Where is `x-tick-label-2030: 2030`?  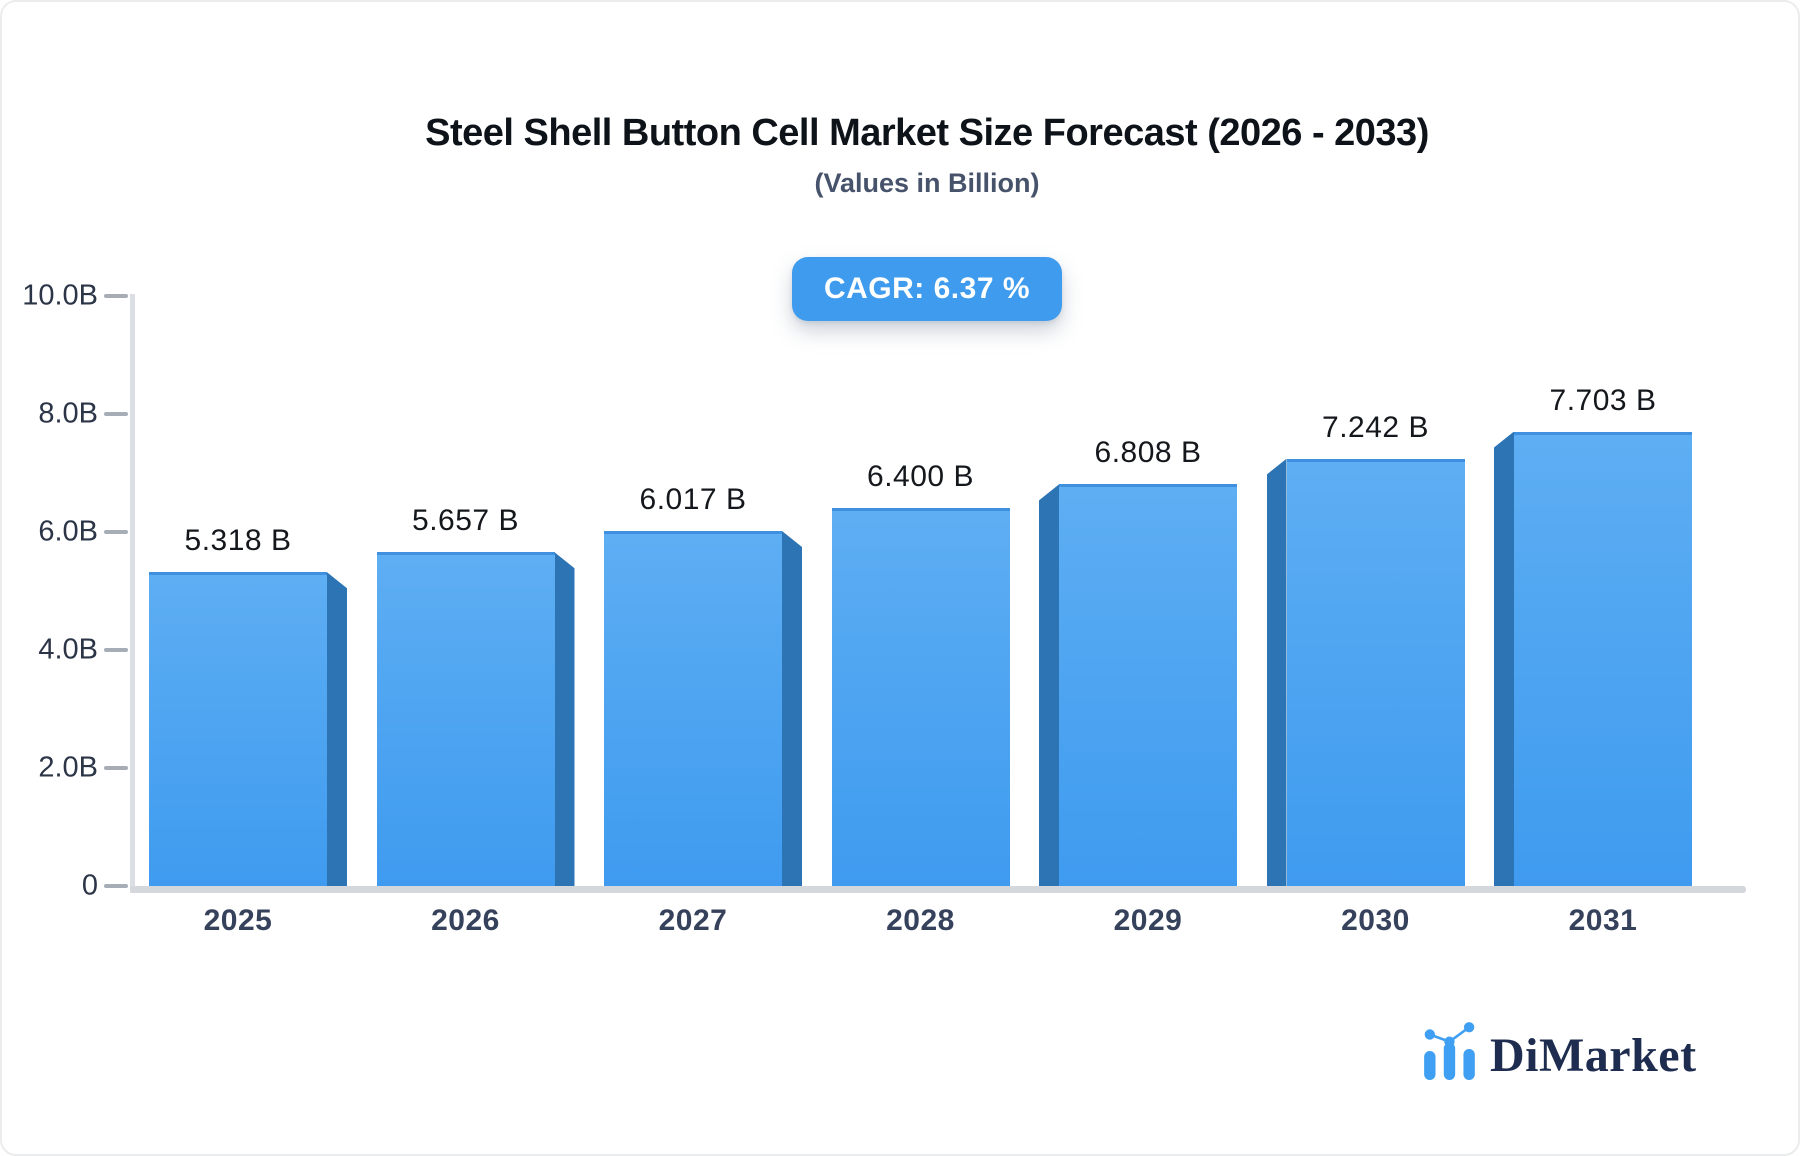 x-tick-label-2030: 2030 is located at coordinates (1375, 920).